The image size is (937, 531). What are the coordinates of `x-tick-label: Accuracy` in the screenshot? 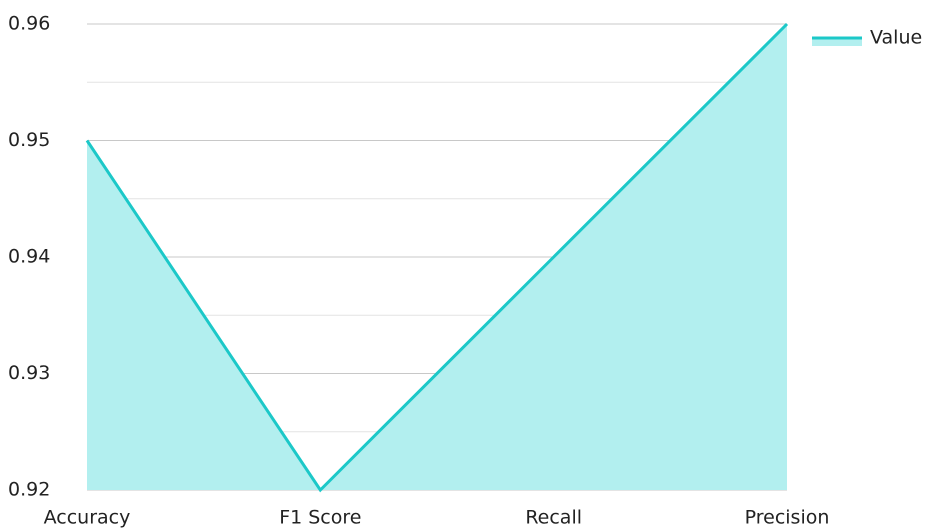 It's located at (87, 518).